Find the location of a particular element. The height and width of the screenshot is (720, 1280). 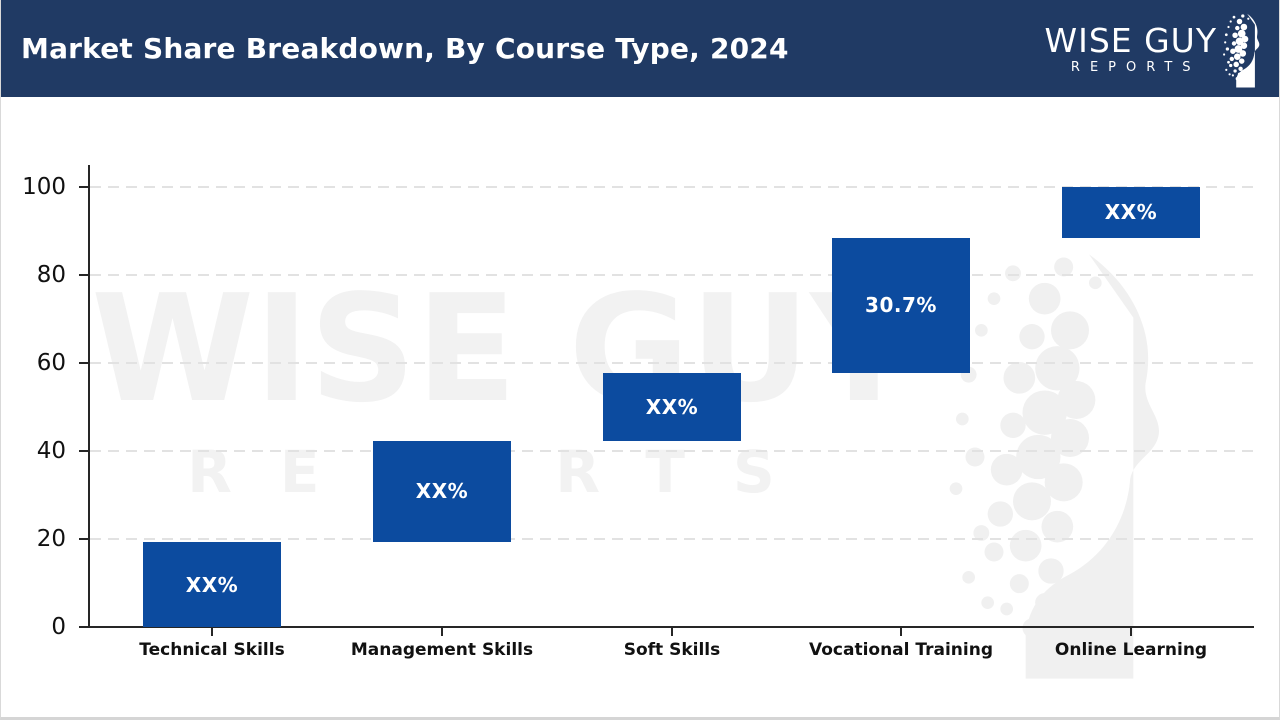

logo-wordmark-line1: WISE GUY is located at coordinates (1130, 40).